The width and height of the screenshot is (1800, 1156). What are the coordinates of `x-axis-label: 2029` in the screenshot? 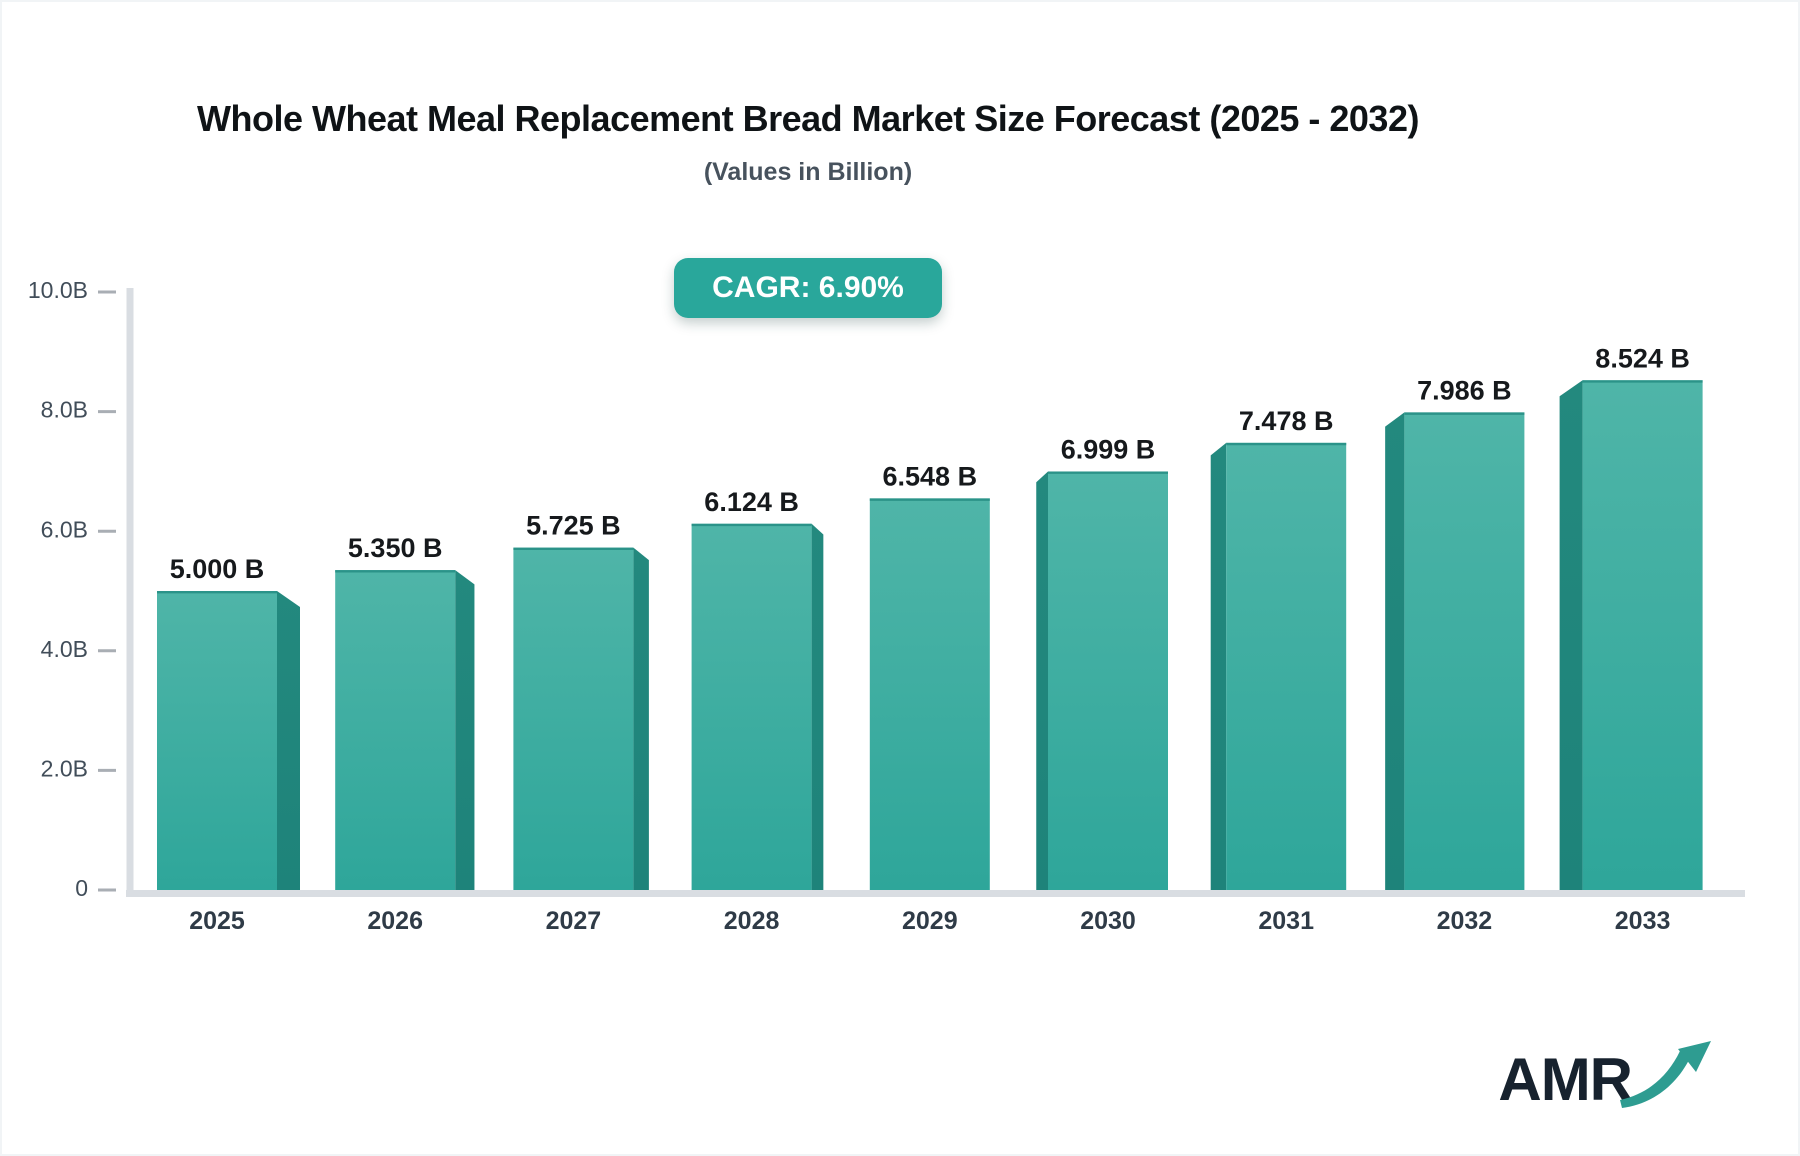 It's located at (930, 921).